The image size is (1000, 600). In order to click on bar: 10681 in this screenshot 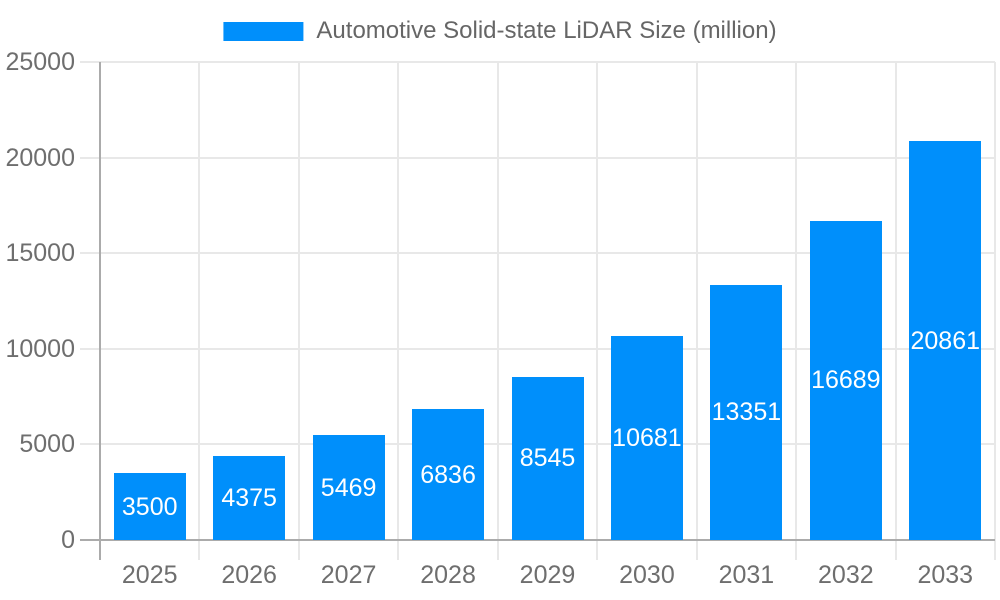, I will do `click(646, 437)`.